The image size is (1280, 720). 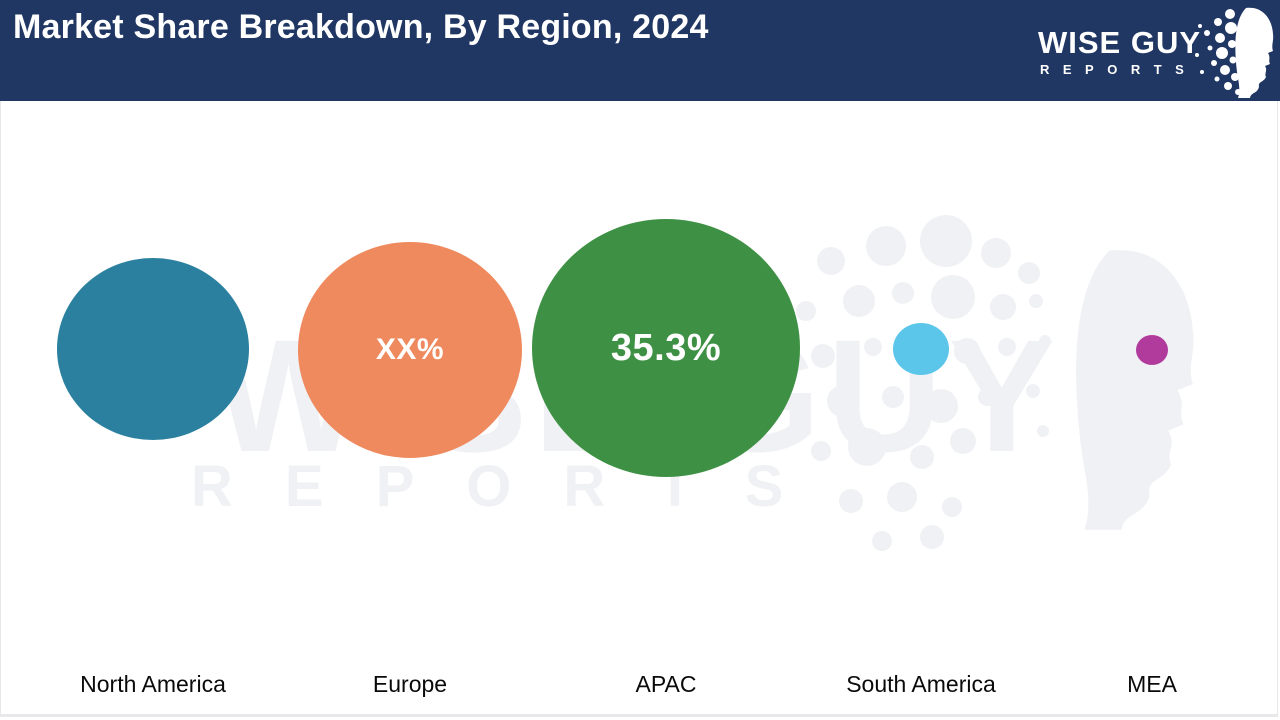 I want to click on category-label-north-america: North America, so click(x=153, y=684).